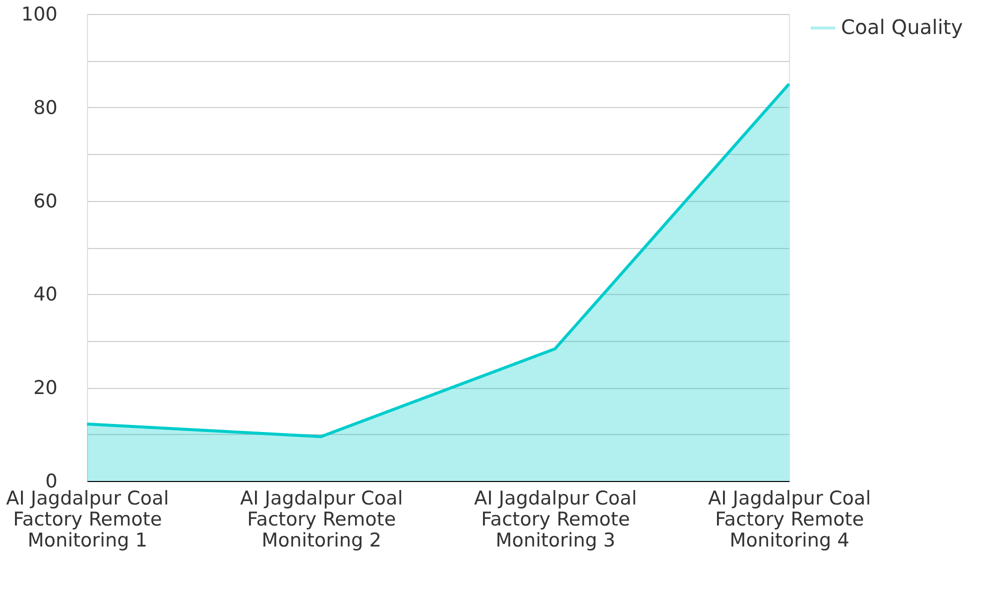 The width and height of the screenshot is (982, 597). I want to click on x-tick-label: AI Jagdalpur Coal Factory Remote Monitoring 4, so click(789, 520).